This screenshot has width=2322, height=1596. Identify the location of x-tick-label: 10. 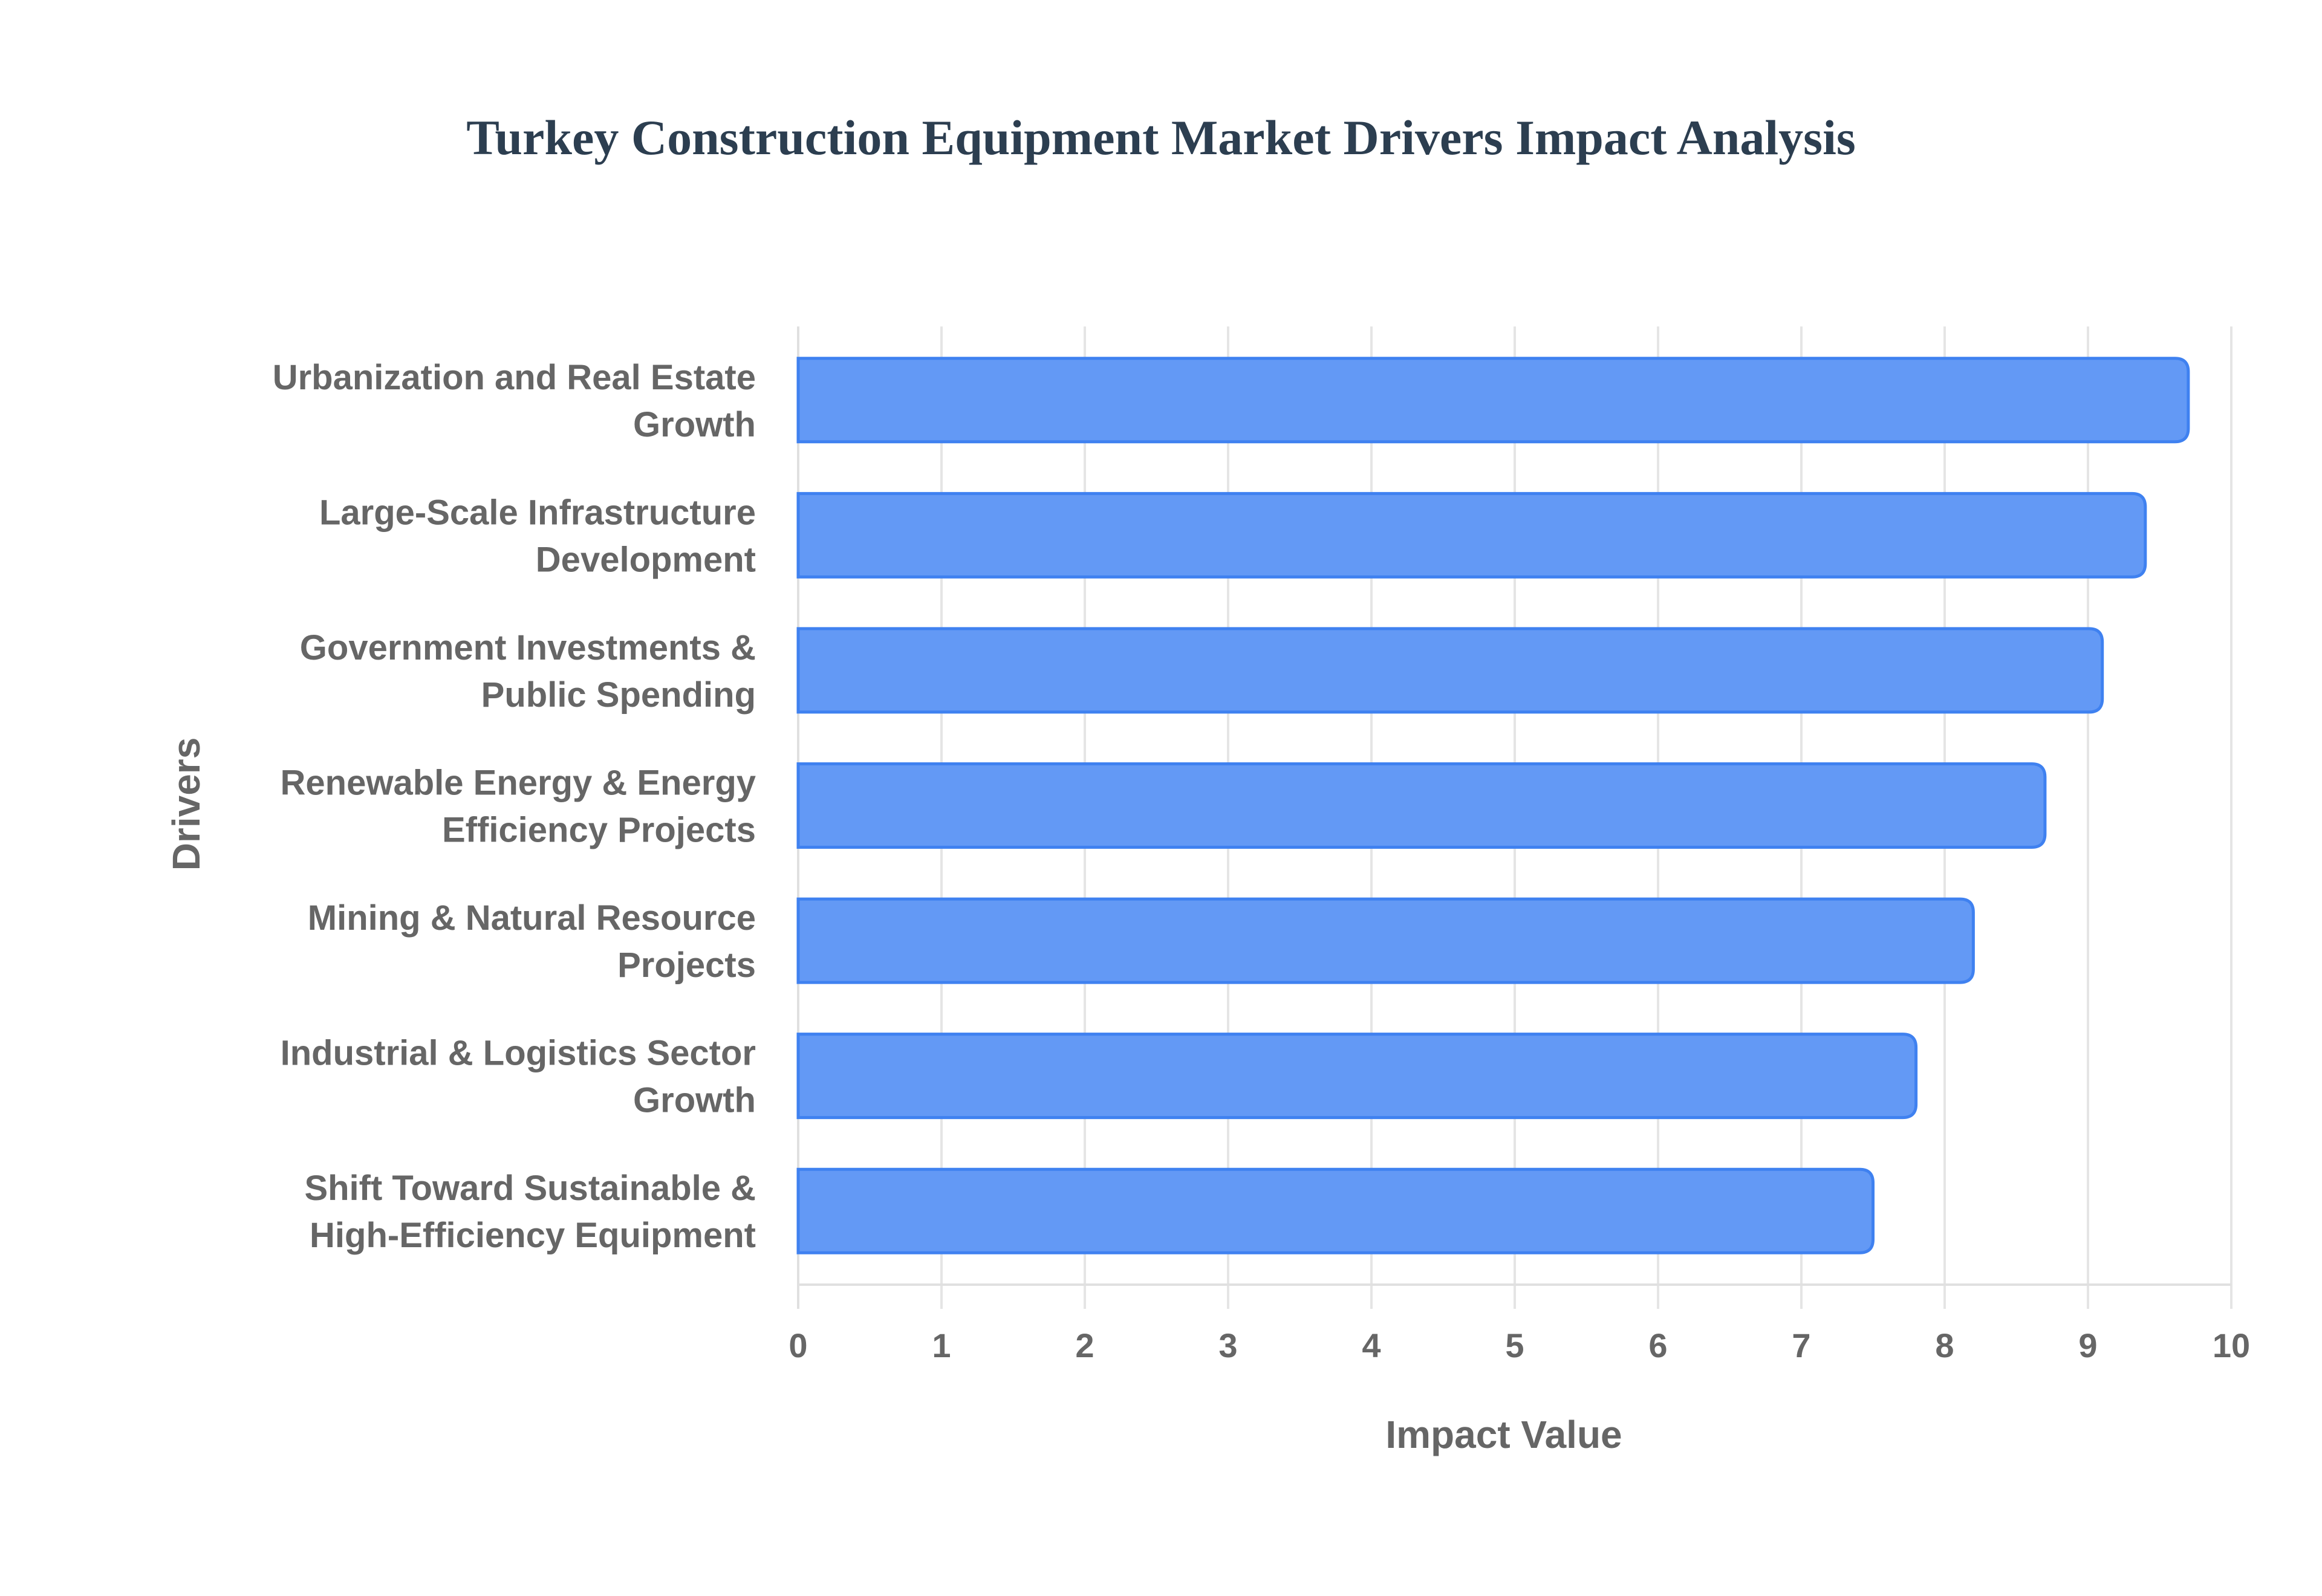
(2231, 1345).